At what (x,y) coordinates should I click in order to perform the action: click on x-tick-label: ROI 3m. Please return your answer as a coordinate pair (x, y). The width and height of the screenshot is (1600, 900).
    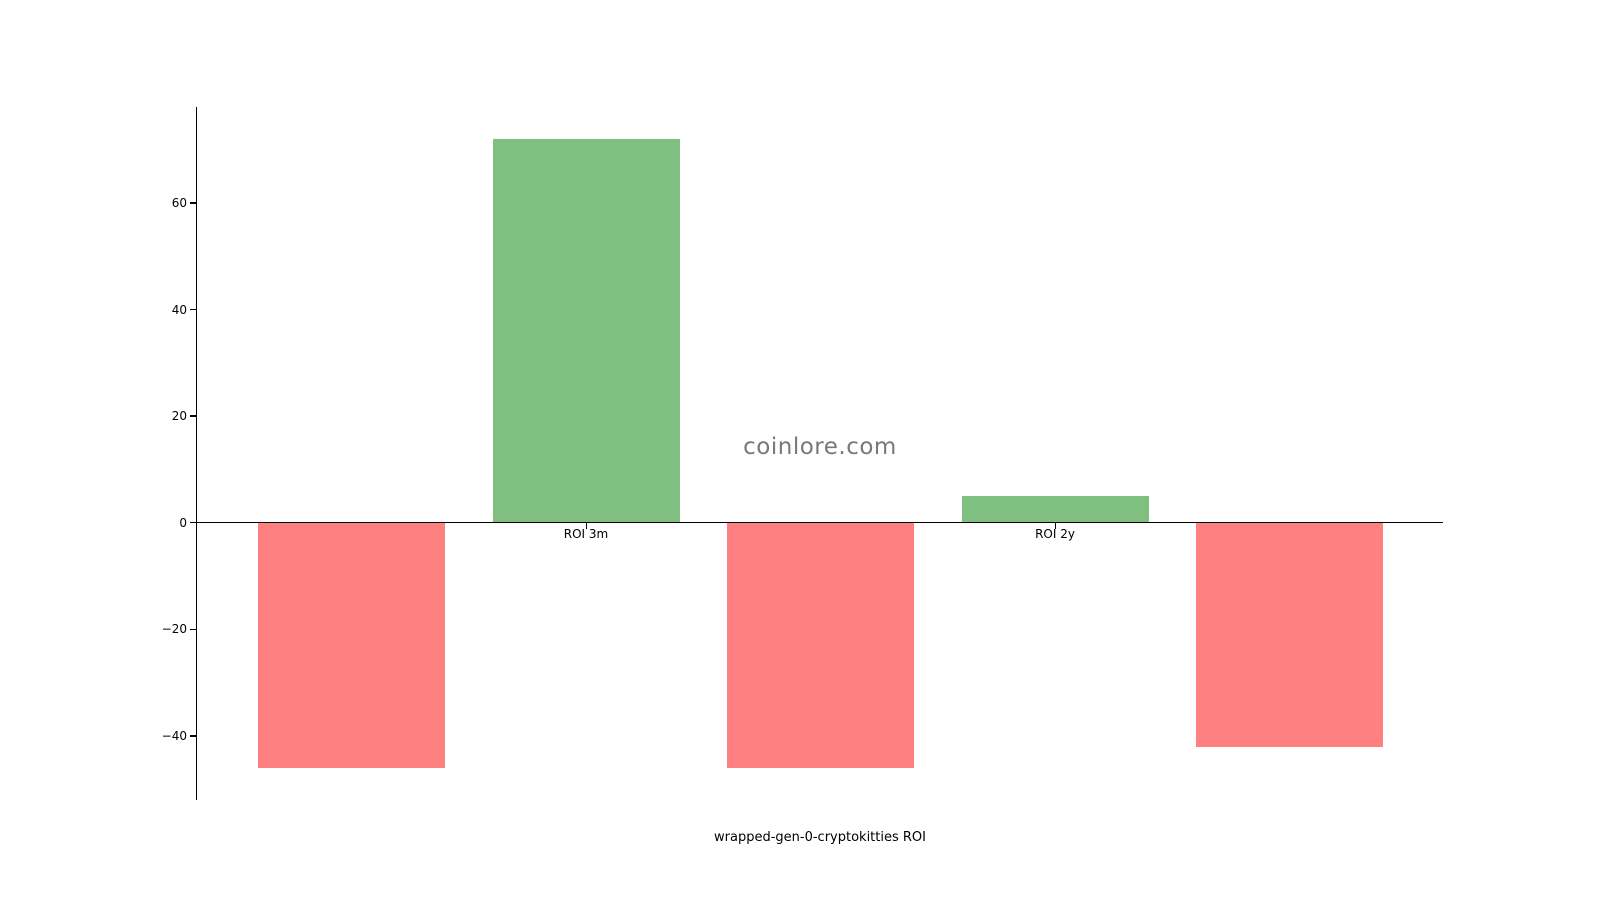
    Looking at the image, I should click on (586, 533).